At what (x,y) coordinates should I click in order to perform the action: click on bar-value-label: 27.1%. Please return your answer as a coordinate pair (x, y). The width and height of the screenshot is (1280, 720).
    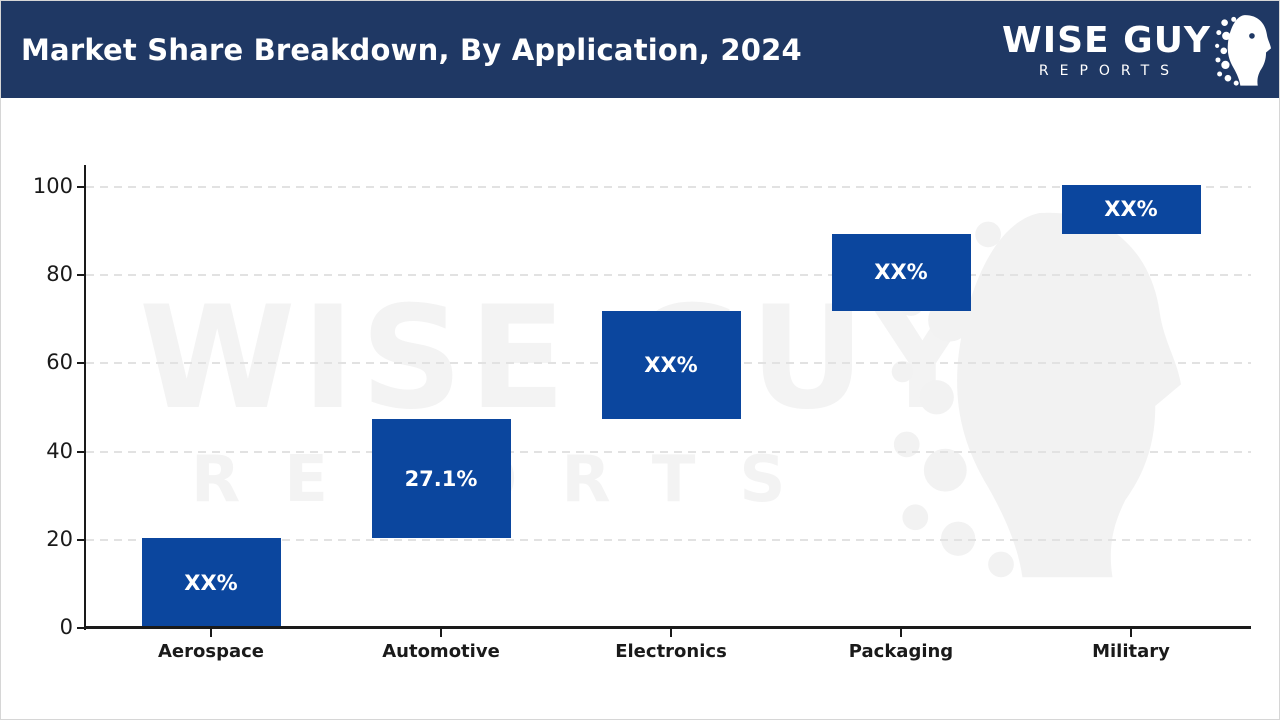
    Looking at the image, I should click on (441, 478).